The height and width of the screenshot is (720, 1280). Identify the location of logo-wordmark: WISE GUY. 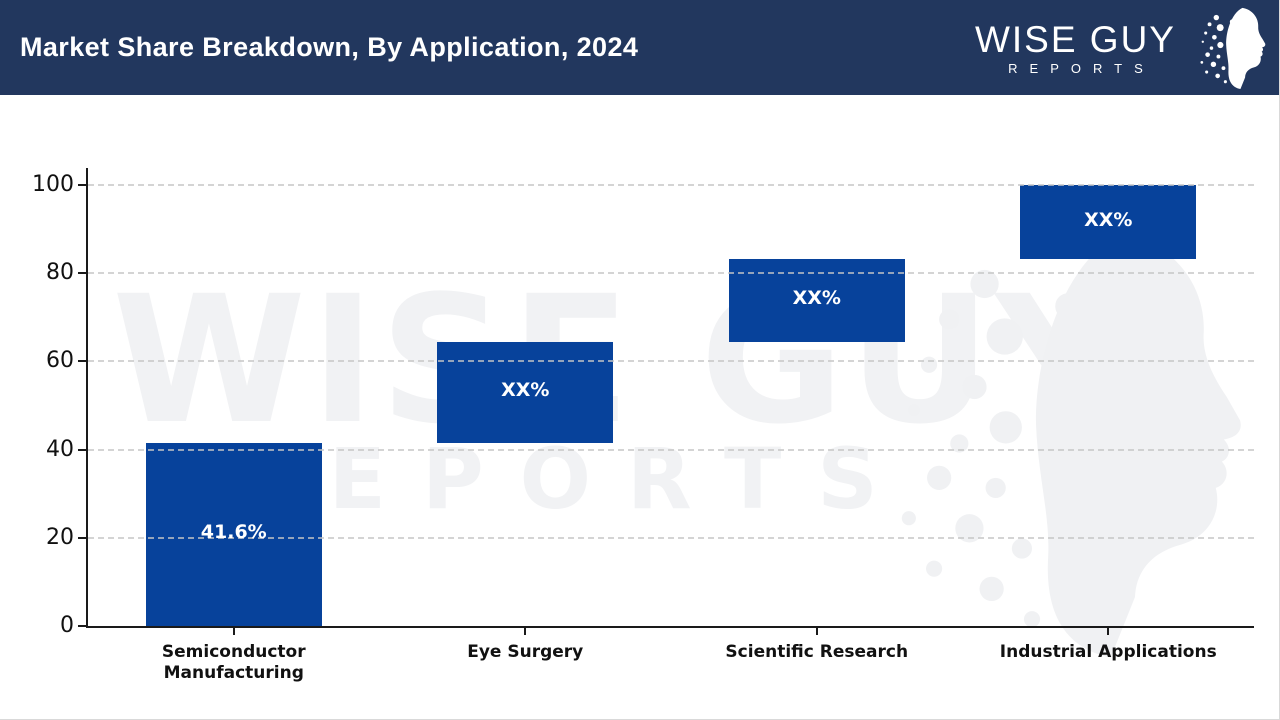
(1075, 39).